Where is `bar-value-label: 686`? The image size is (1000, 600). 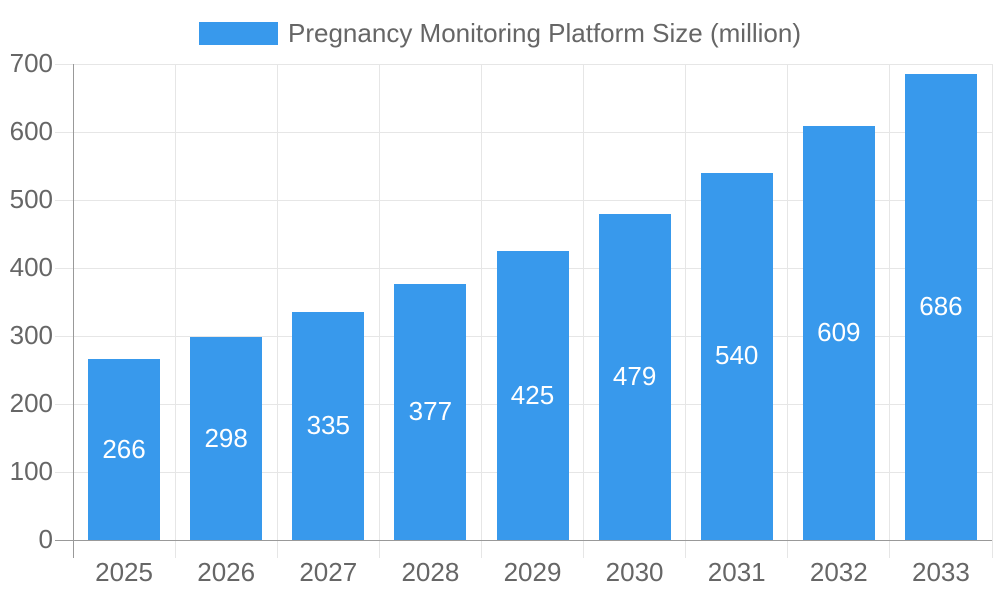 bar-value-label: 686 is located at coordinates (941, 305).